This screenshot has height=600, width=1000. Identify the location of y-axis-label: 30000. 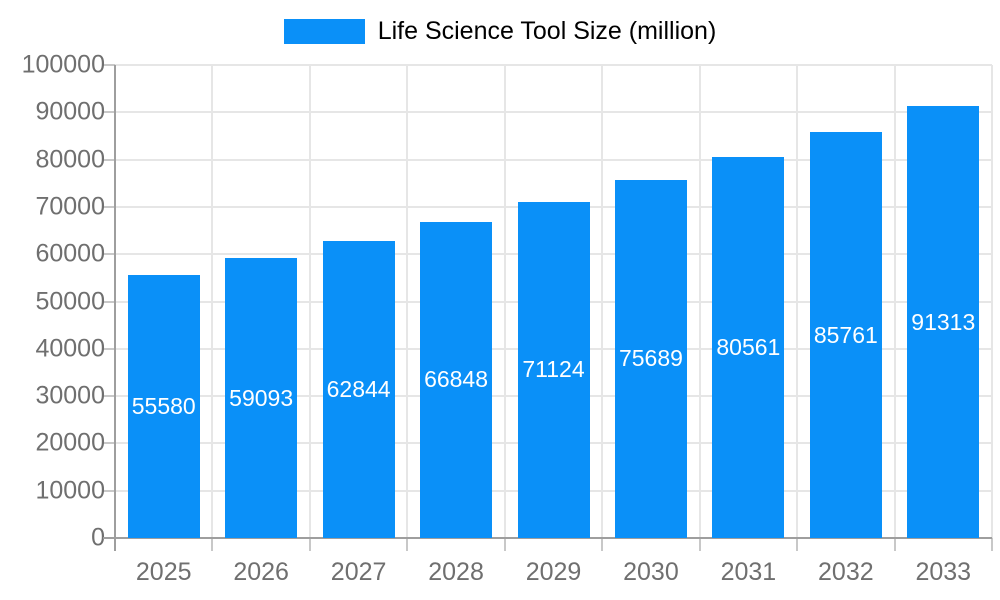
(70, 395).